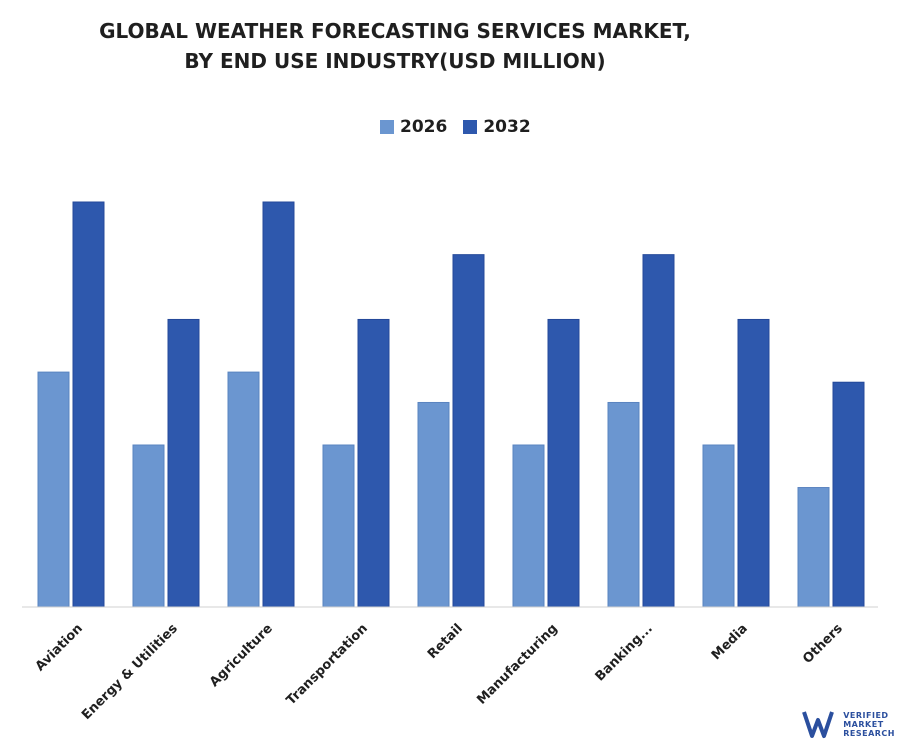 The image size is (903, 746). Describe the element at coordinates (623, 504) in the screenshot. I see `bar-2026-banking-` at that location.